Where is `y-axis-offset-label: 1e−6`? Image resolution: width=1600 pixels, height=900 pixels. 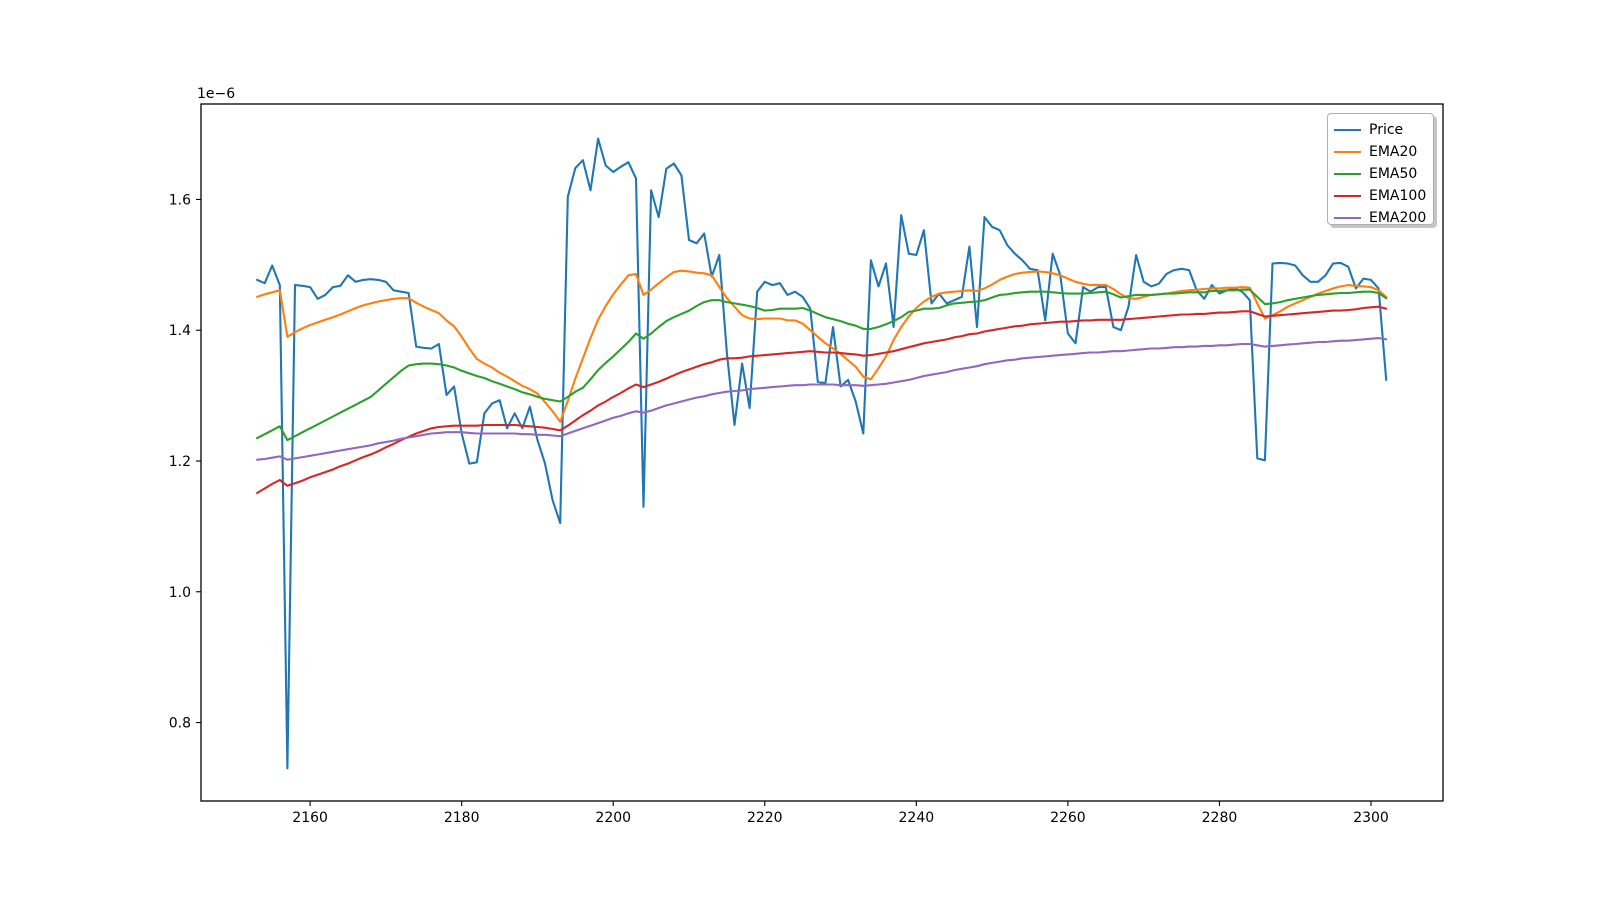
y-axis-offset-label: 1e−6 is located at coordinates (216, 94).